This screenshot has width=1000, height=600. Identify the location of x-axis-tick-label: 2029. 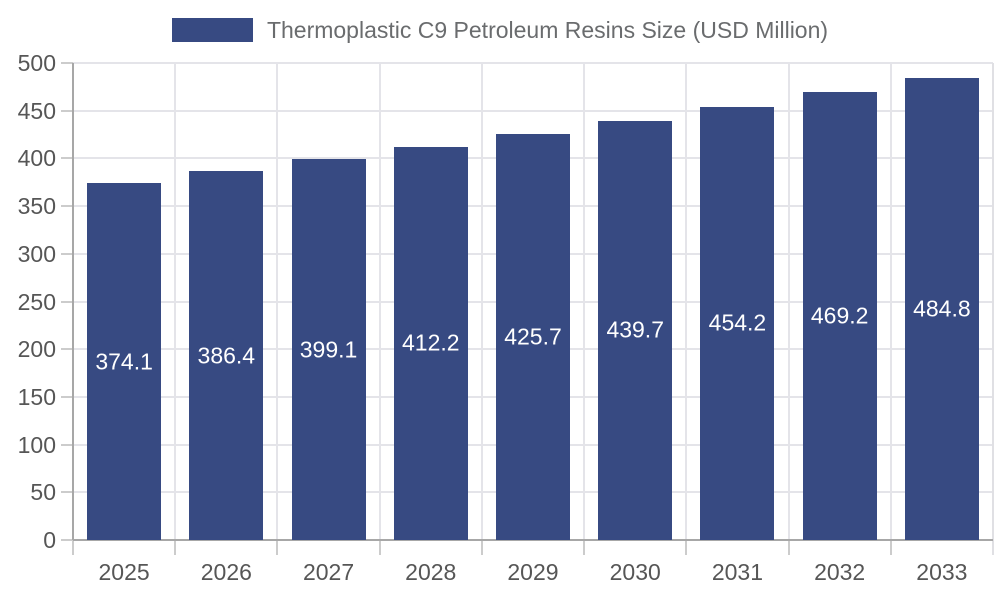
(533, 572).